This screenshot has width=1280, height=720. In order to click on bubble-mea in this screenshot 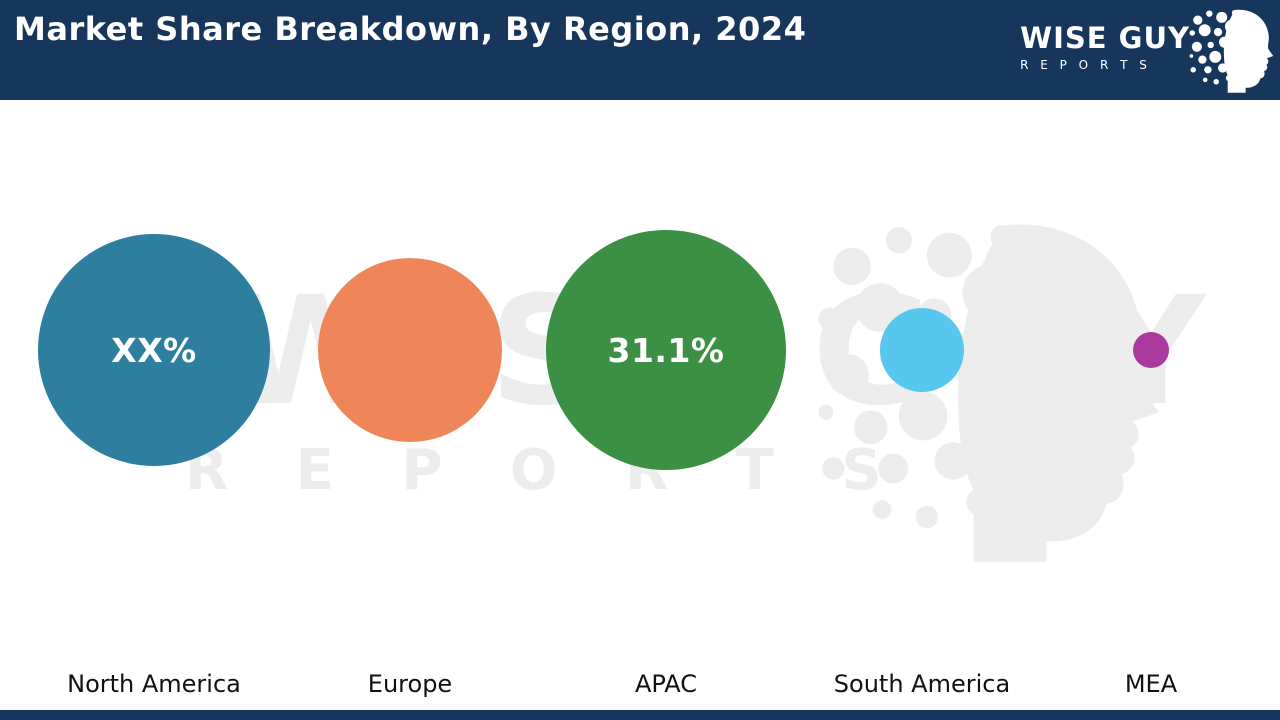, I will do `click(1151, 350)`.